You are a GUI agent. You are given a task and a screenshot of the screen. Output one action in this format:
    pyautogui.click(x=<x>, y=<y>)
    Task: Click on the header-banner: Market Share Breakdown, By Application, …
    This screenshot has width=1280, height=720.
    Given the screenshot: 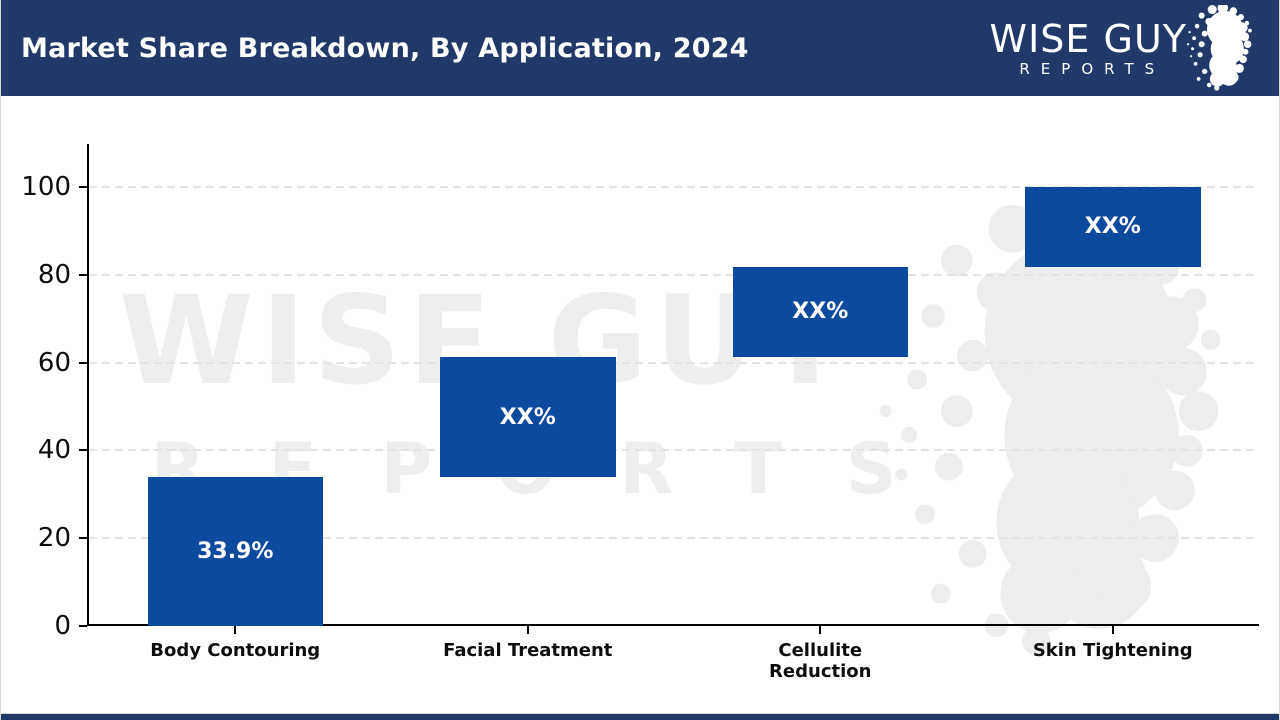 What is the action you would take?
    pyautogui.click(x=640, y=48)
    